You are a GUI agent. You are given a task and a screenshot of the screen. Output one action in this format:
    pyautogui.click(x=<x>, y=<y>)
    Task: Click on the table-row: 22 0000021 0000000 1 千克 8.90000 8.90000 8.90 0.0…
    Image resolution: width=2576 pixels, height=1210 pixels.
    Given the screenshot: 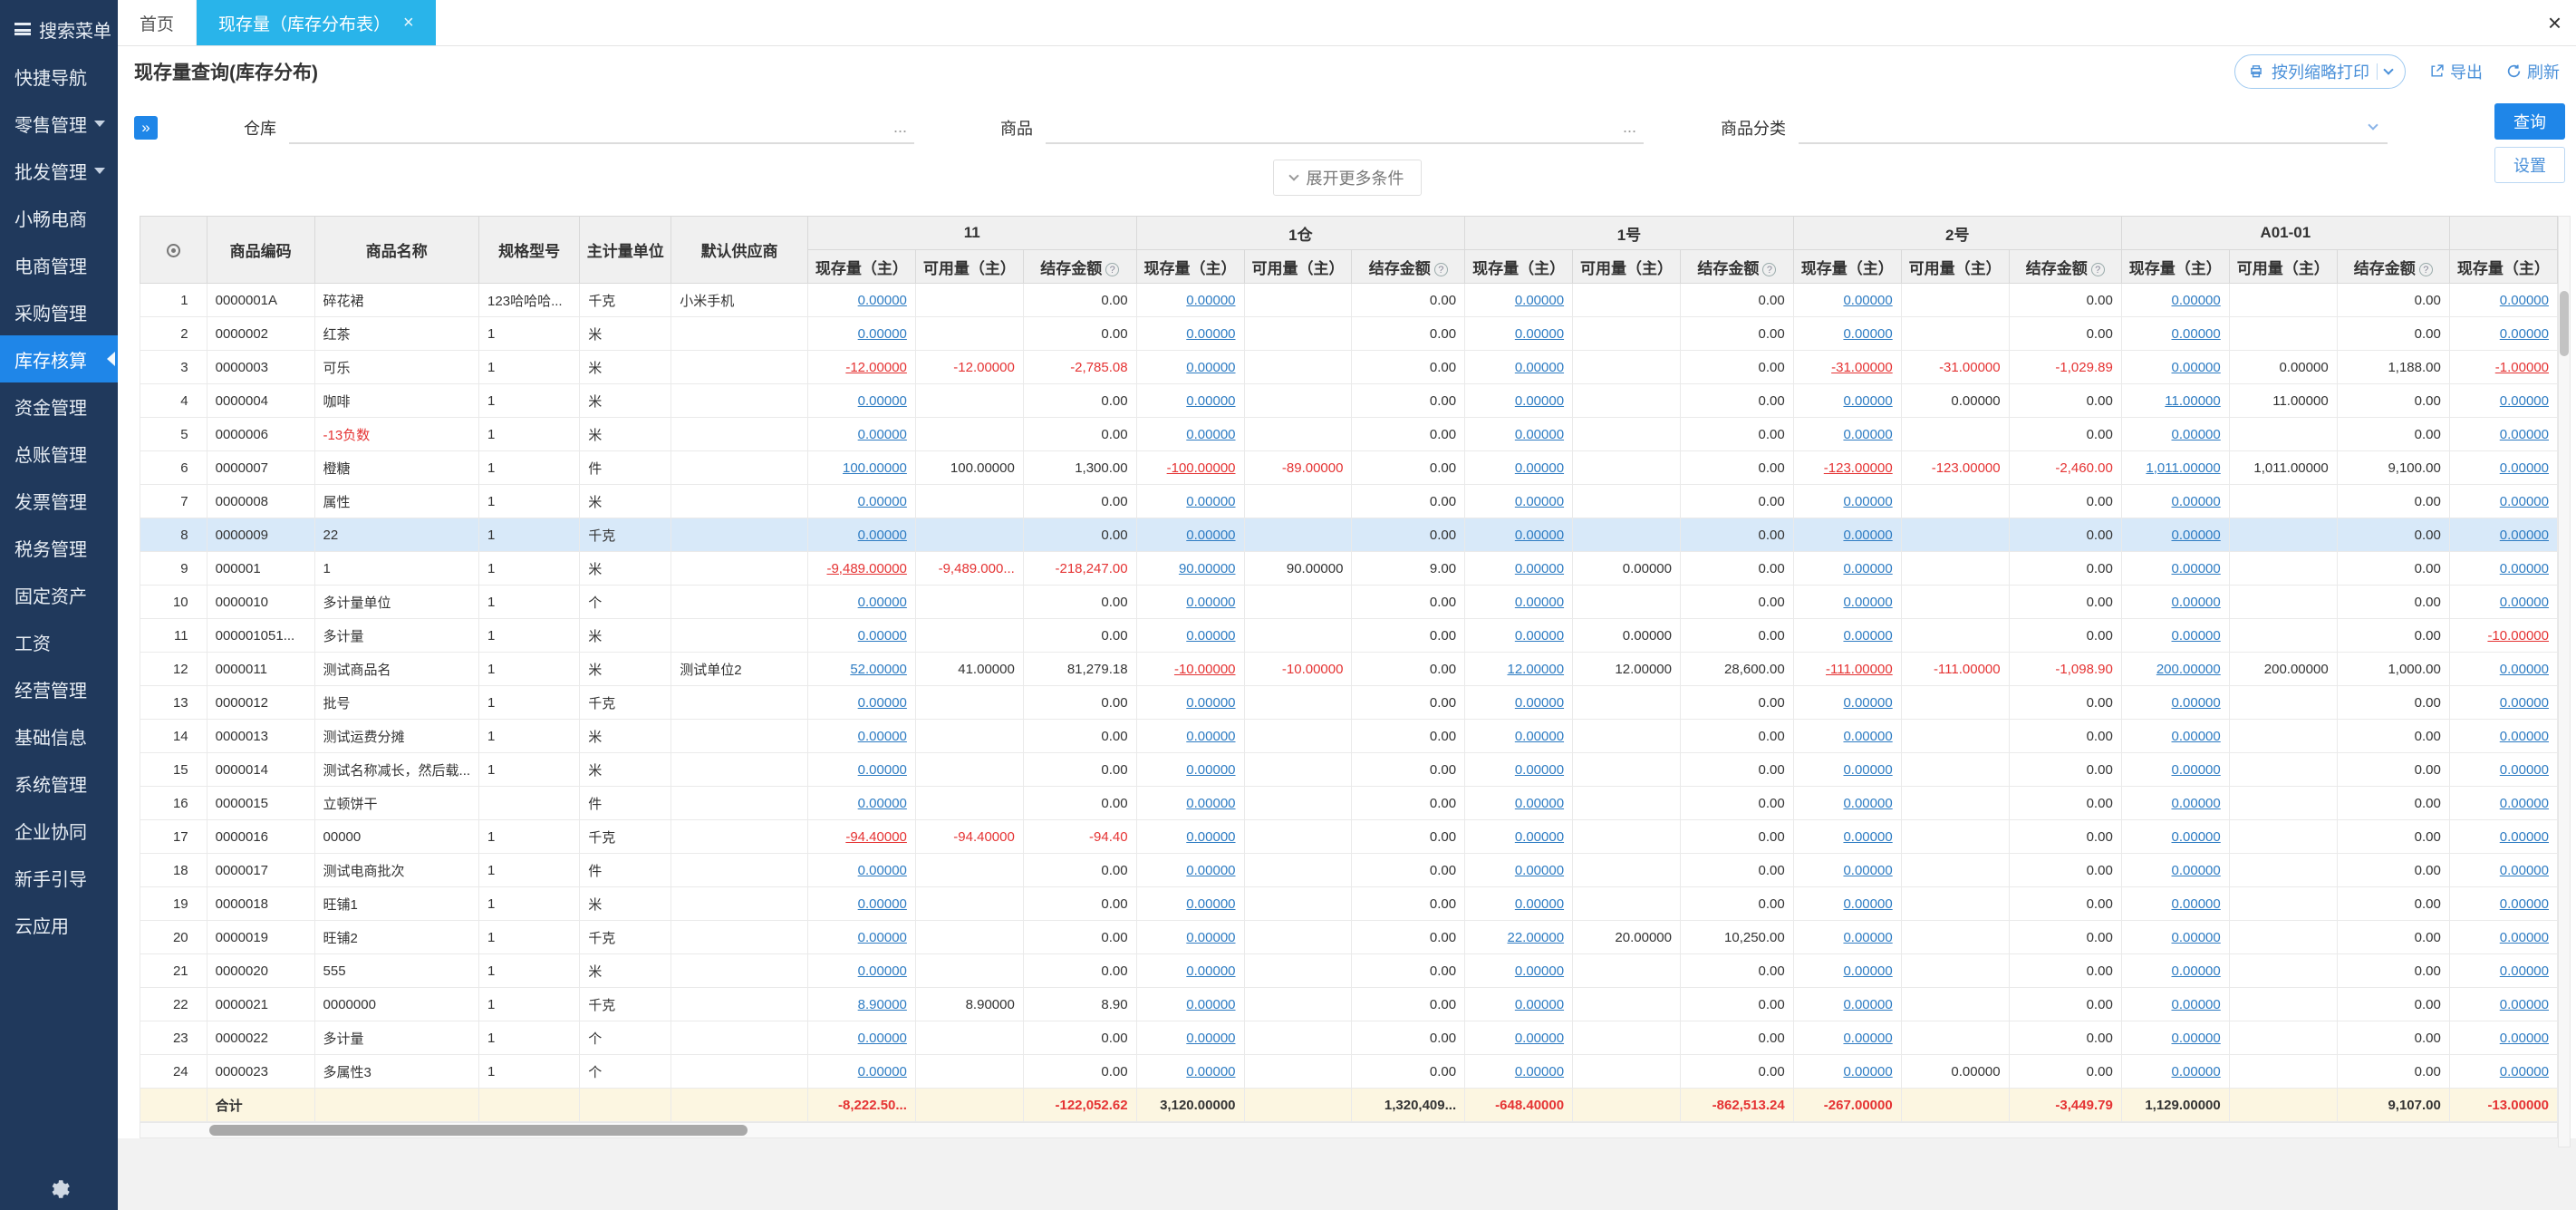 What is the action you would take?
    pyautogui.click(x=1349, y=1004)
    